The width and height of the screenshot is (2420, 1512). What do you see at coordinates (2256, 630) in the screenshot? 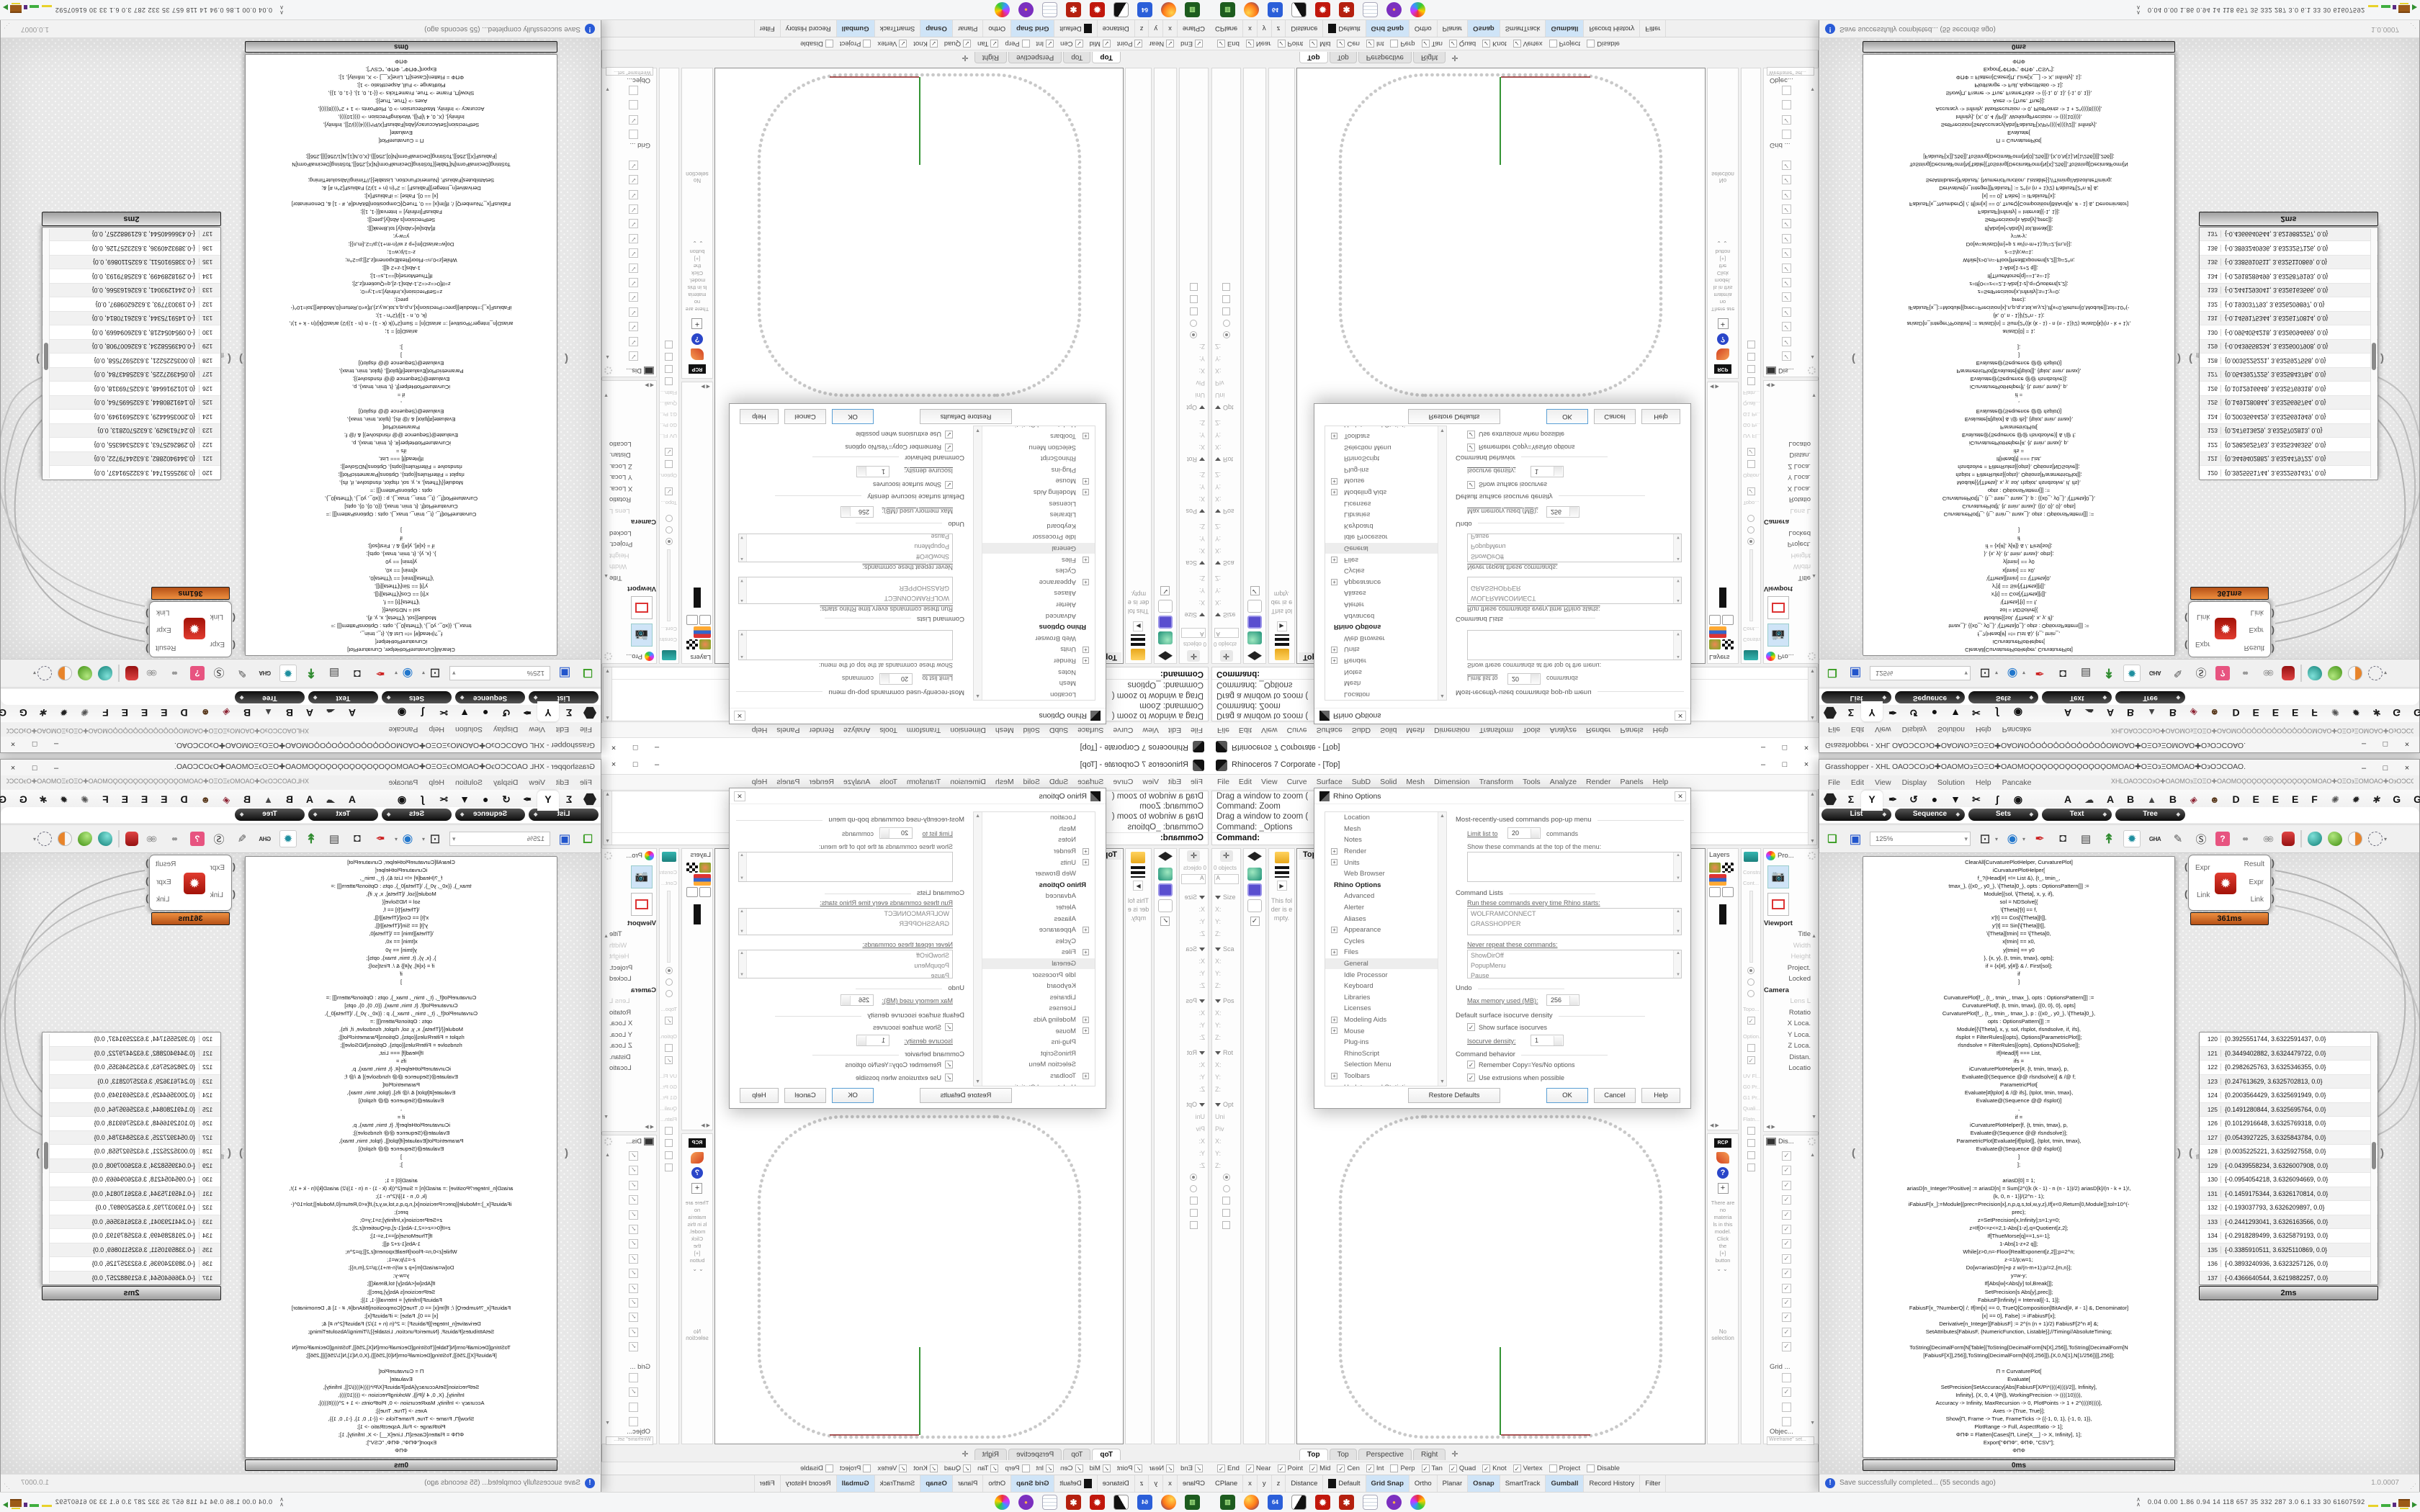
I see `output-port-expr: Expr` at bounding box center [2256, 630].